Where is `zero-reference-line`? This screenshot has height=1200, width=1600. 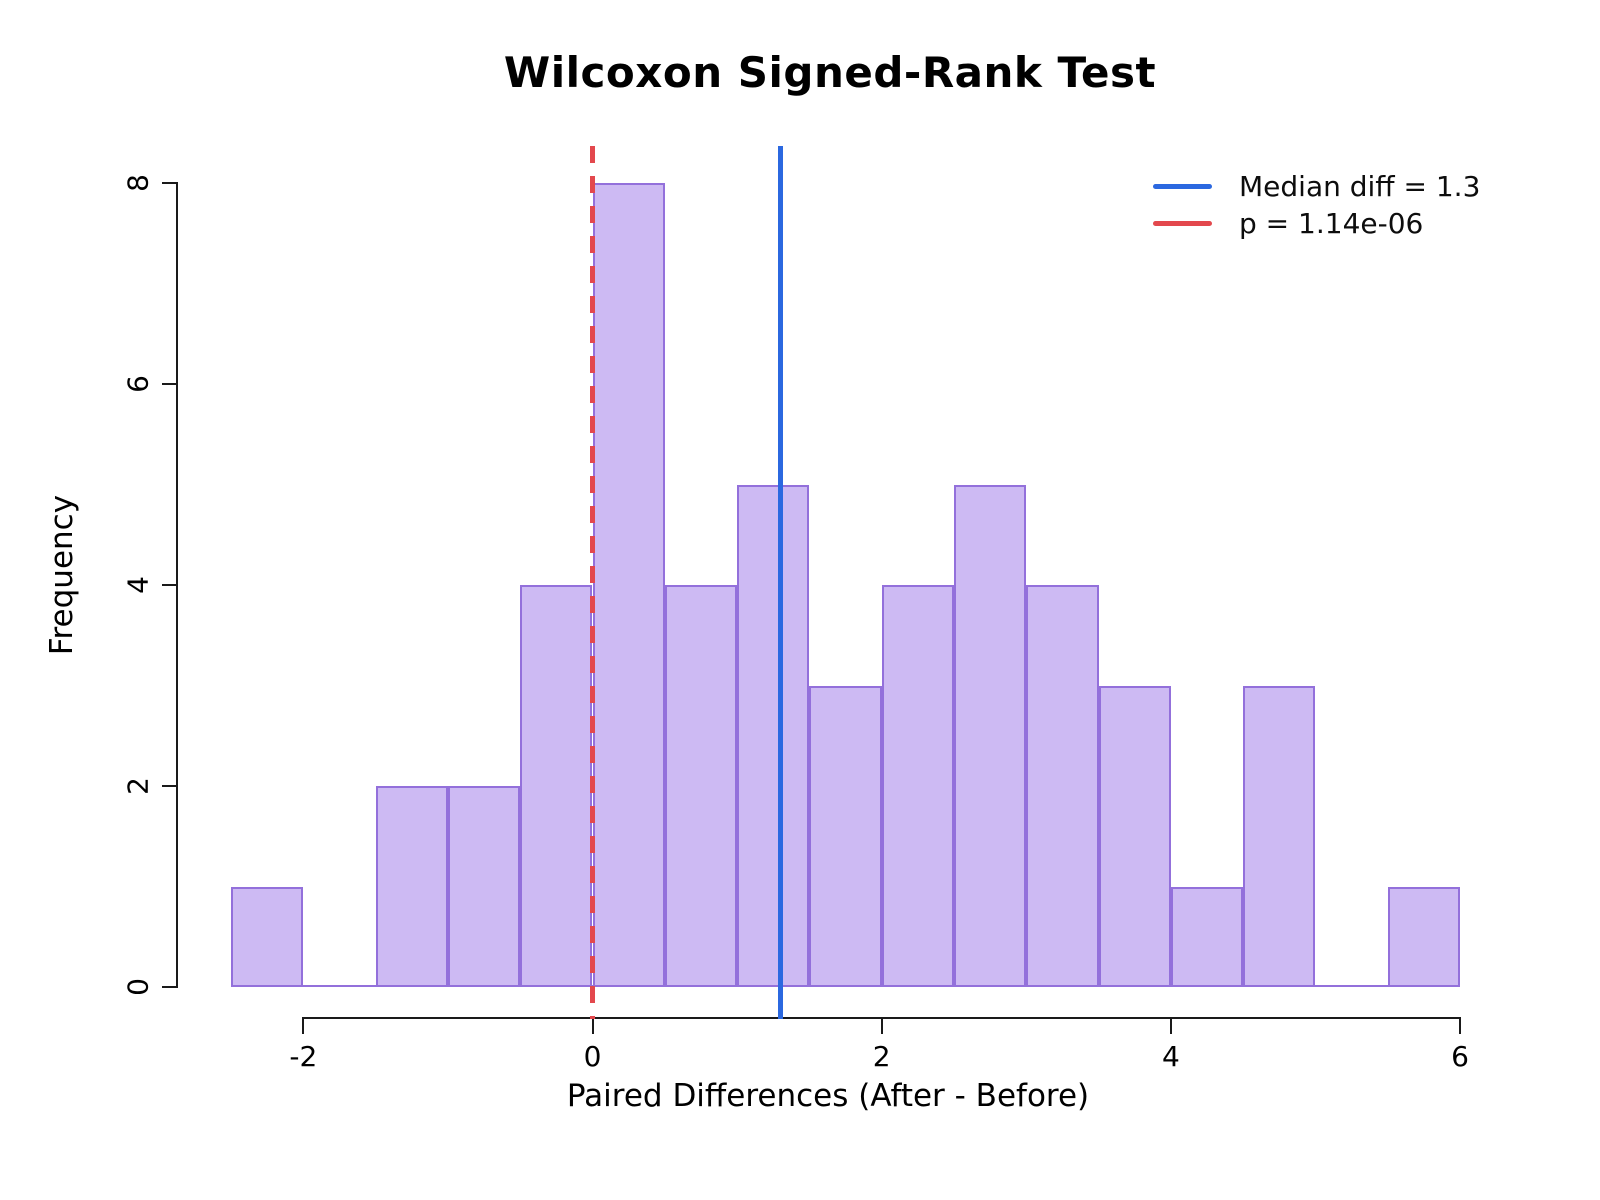
zero-reference-line is located at coordinates (592, 582).